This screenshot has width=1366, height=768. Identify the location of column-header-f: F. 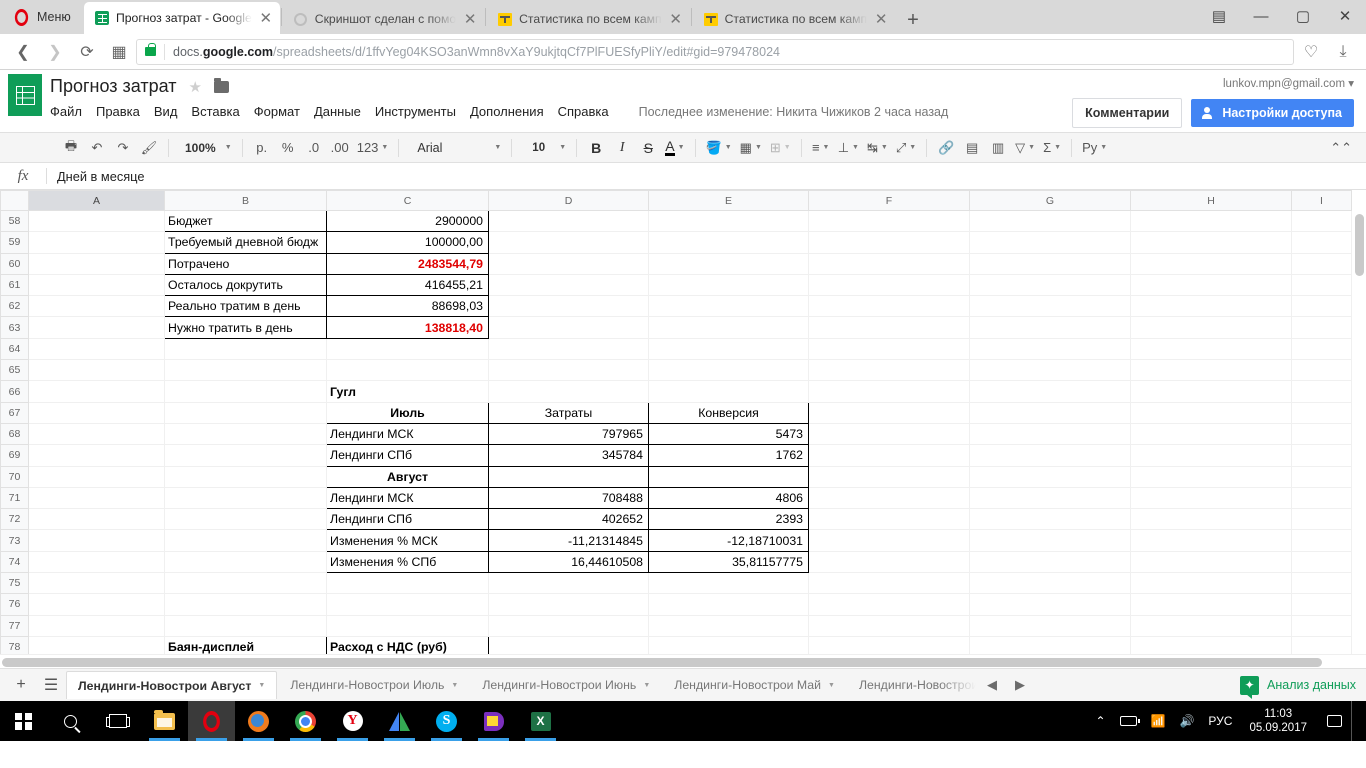
(889, 200).